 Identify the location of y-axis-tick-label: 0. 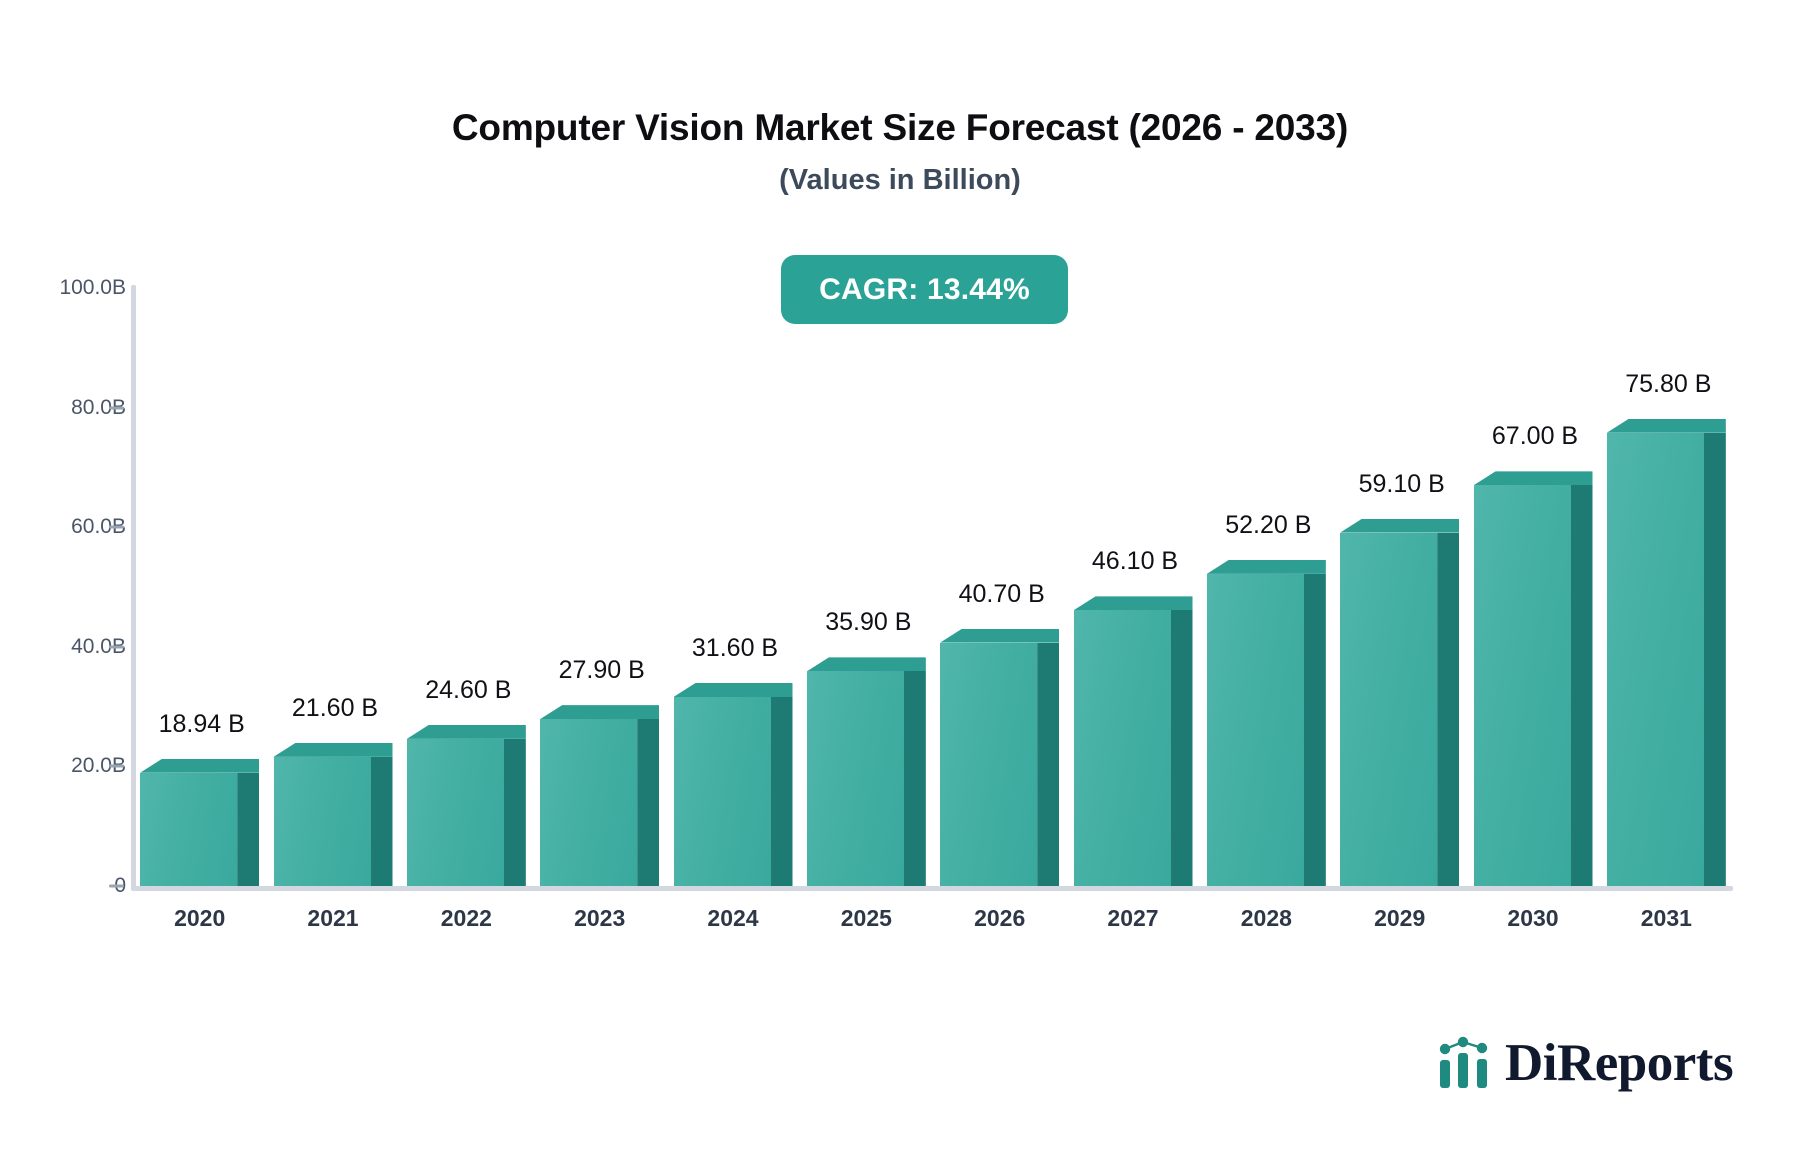
(63, 886).